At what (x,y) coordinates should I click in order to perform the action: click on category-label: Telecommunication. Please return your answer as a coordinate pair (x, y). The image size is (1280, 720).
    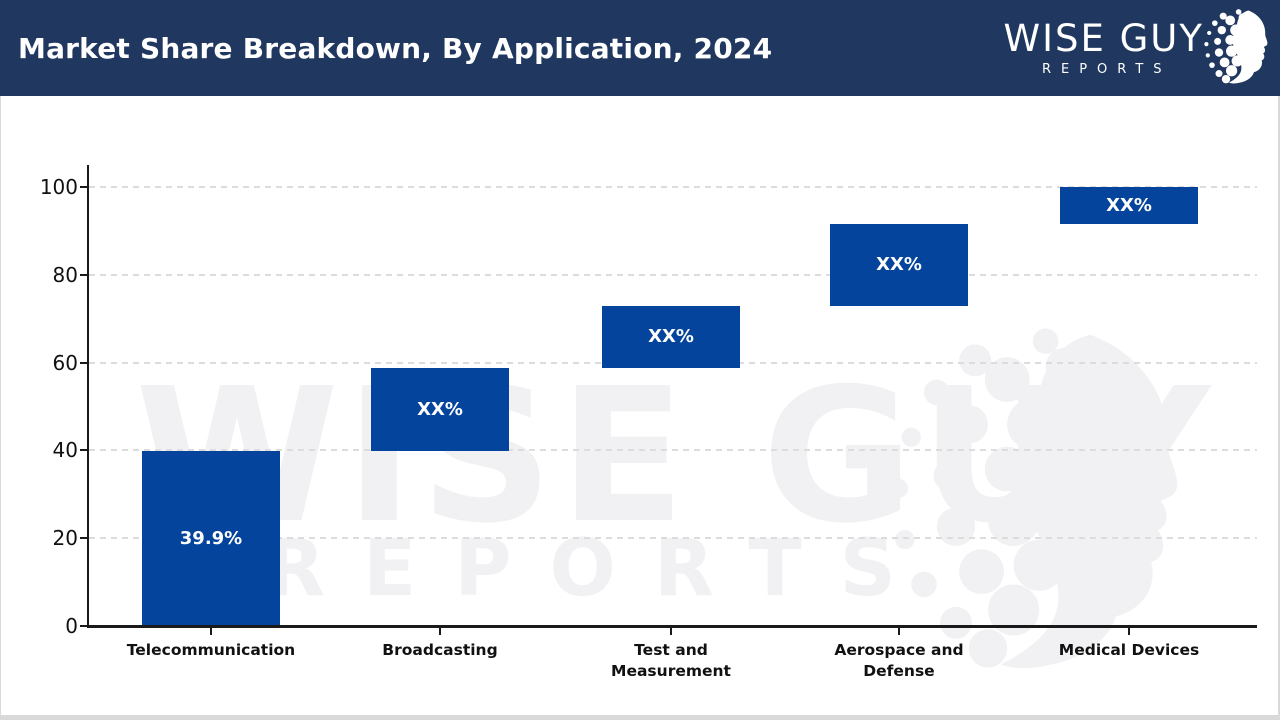
    Looking at the image, I should click on (211, 650).